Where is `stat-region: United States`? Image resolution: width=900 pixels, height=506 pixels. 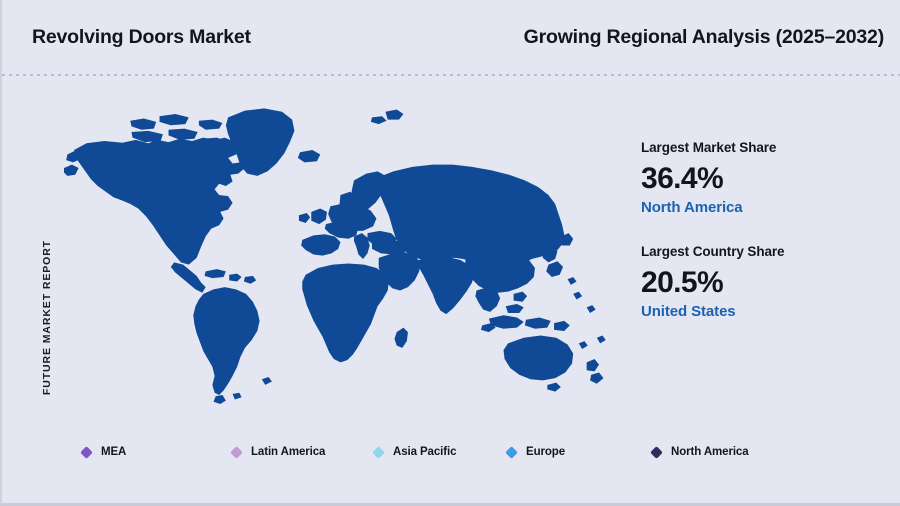 stat-region: United States is located at coordinates (688, 312).